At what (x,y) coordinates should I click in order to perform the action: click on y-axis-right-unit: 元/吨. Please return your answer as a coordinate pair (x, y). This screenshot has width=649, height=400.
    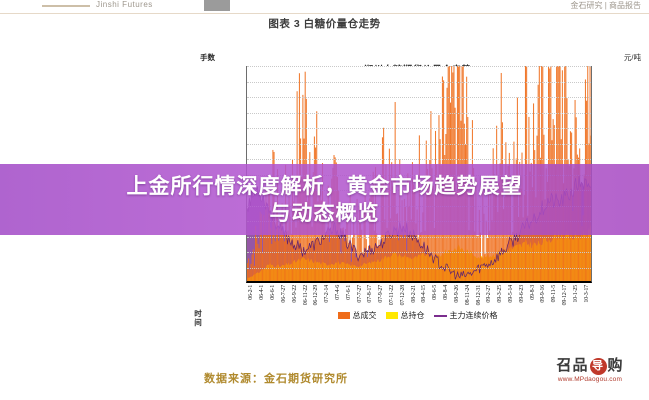
    Looking at the image, I should click on (632, 57).